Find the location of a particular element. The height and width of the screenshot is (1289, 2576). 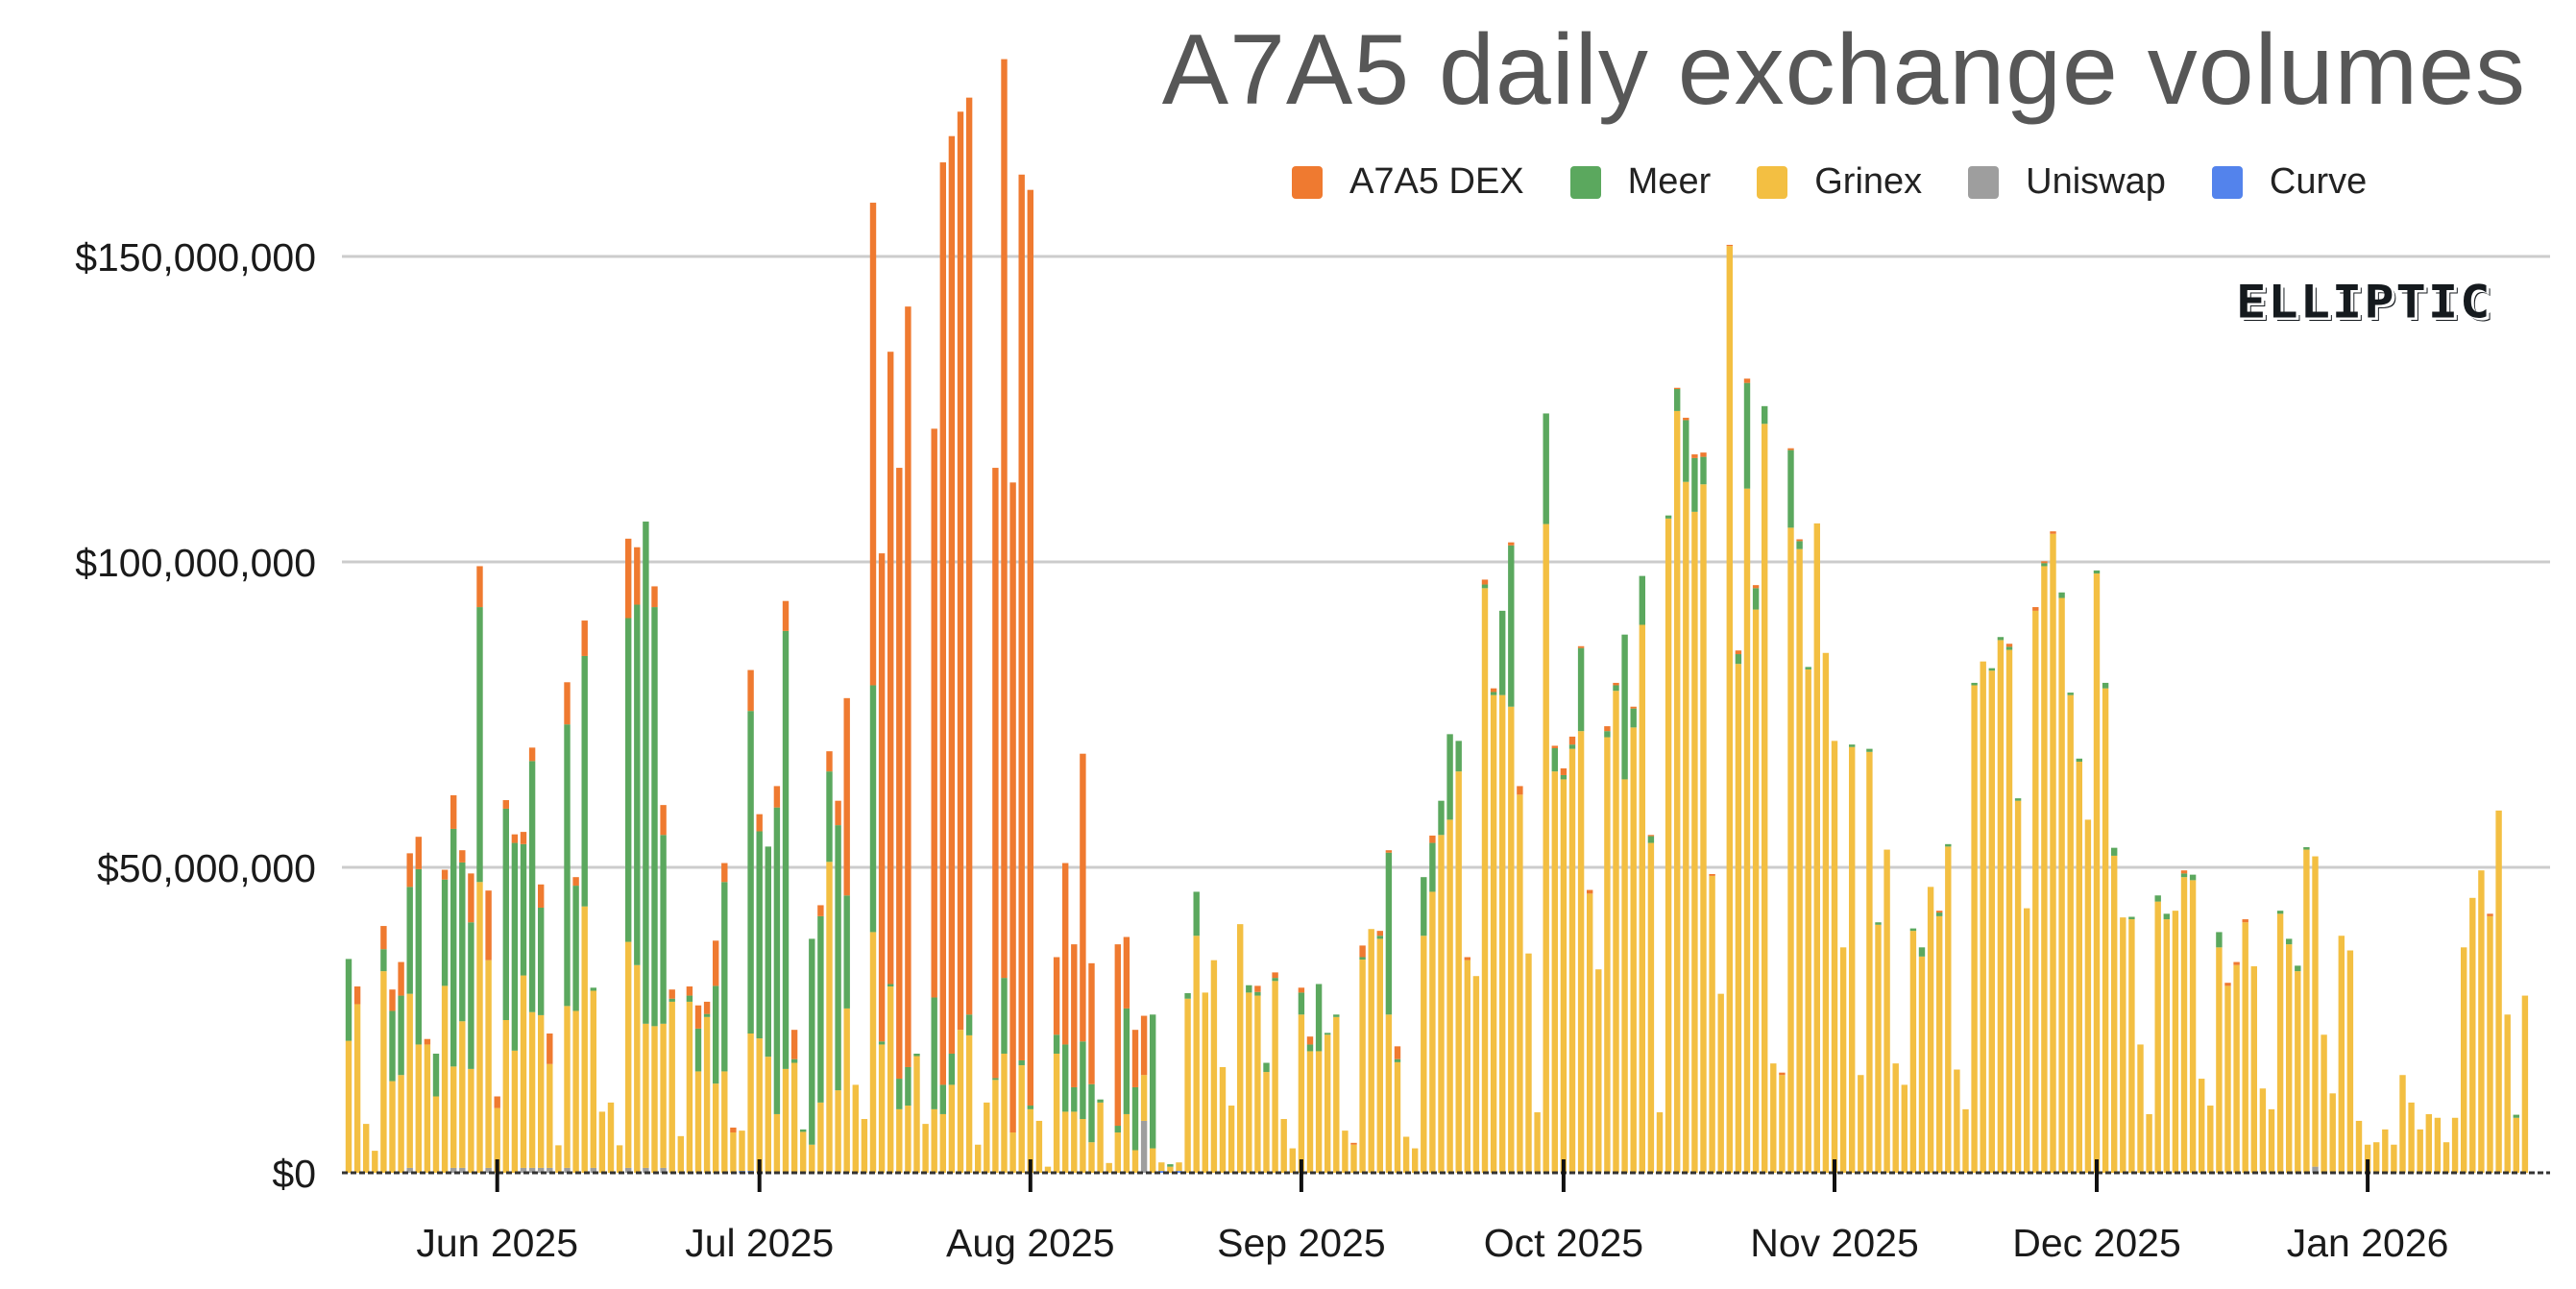

y-tick-label: $50,000,000 is located at coordinates (206, 868).